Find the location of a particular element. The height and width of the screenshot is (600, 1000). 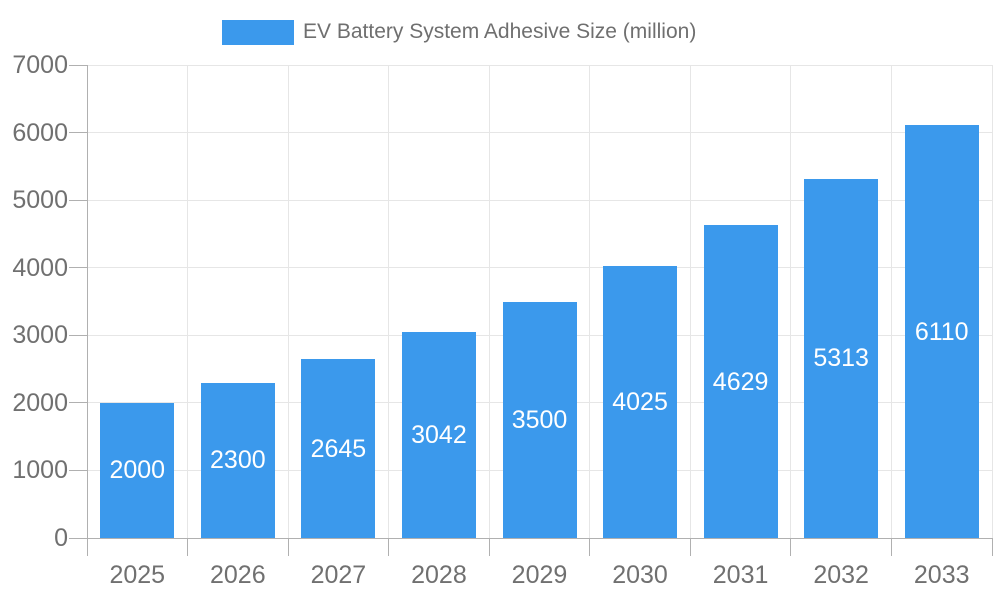

y-axis-label: 2000 is located at coordinates (40, 402).